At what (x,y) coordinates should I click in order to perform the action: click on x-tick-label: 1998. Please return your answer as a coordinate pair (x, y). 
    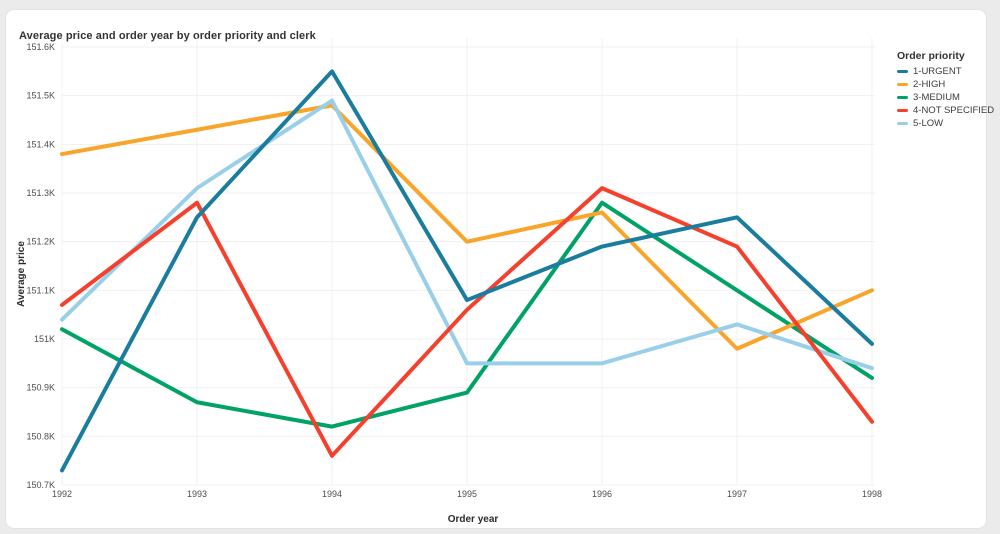
    Looking at the image, I should click on (872, 494).